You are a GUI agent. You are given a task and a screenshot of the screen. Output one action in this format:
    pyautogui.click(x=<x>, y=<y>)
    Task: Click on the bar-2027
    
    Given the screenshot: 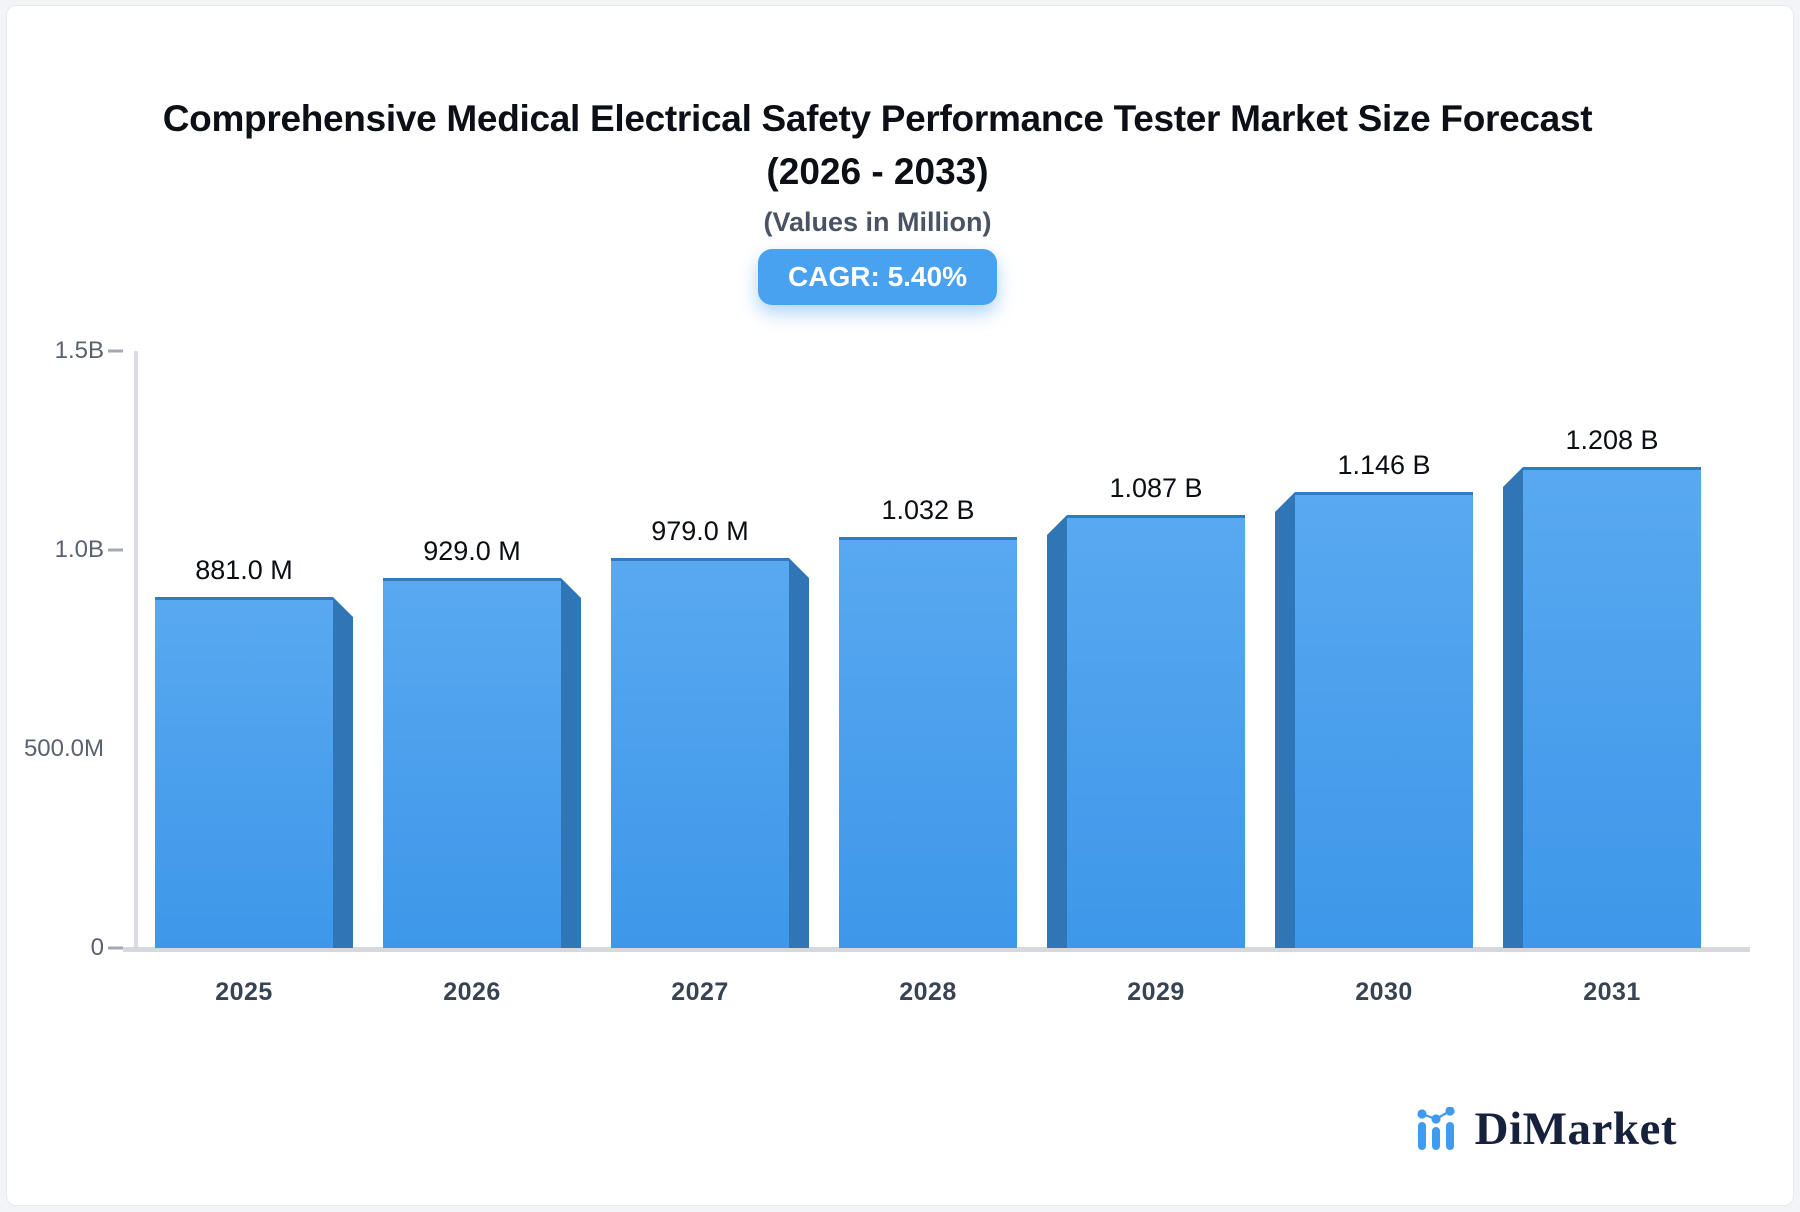 What is the action you would take?
    pyautogui.click(x=700, y=753)
    